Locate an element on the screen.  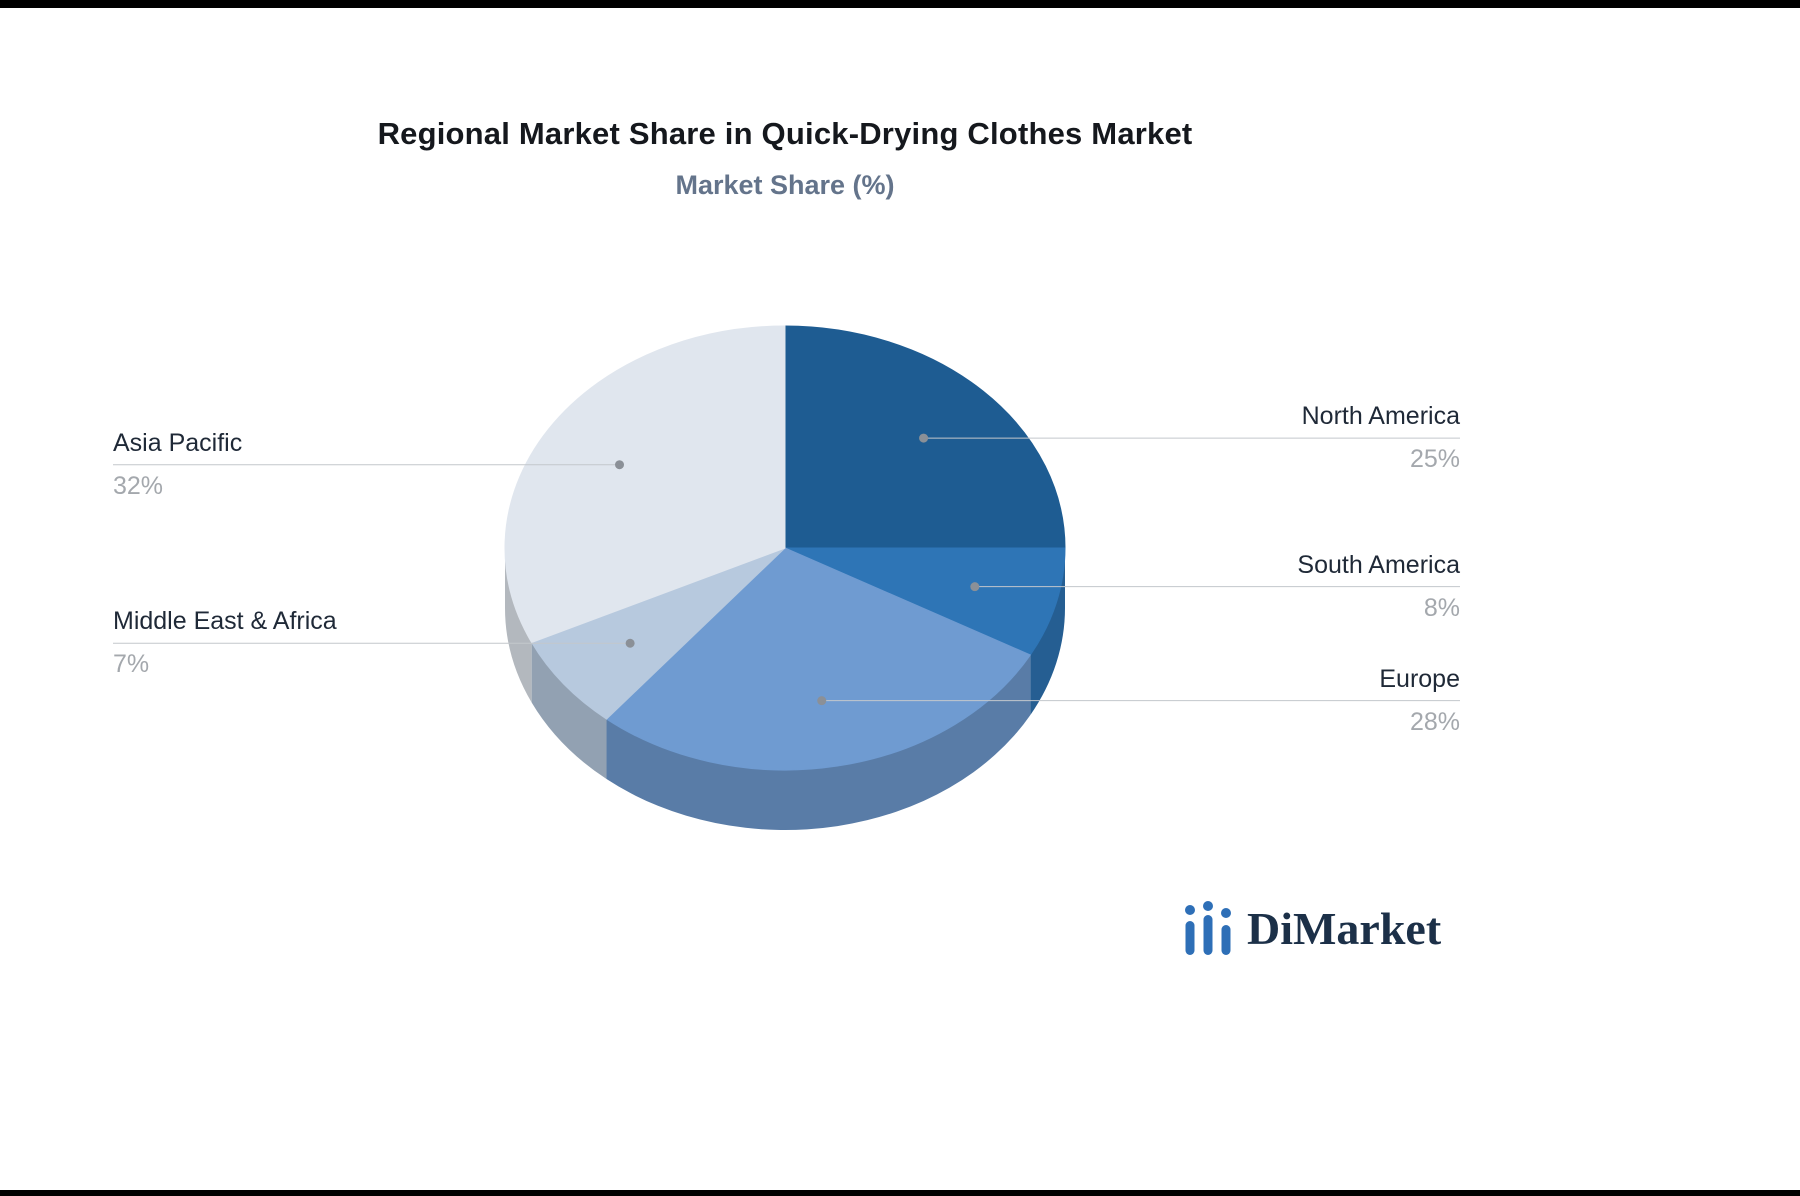
bar-chart-icon is located at coordinates (1208, 928).